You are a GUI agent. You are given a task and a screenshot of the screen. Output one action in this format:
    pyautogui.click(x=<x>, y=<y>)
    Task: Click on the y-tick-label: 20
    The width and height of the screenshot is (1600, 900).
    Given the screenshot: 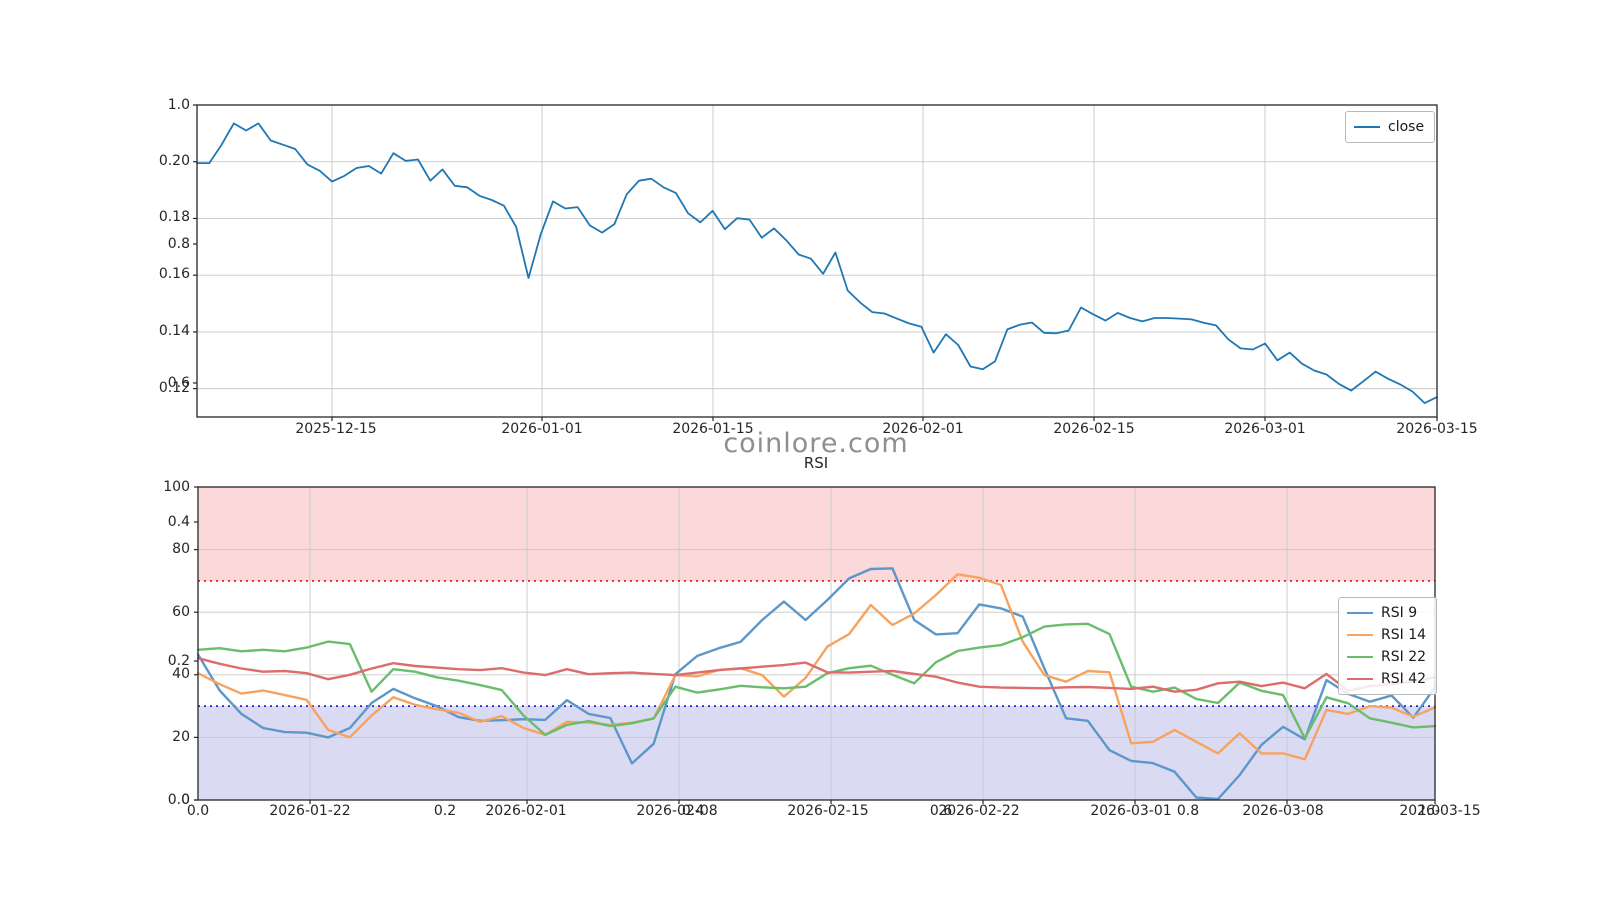 What is the action you would take?
    pyautogui.click(x=181, y=737)
    